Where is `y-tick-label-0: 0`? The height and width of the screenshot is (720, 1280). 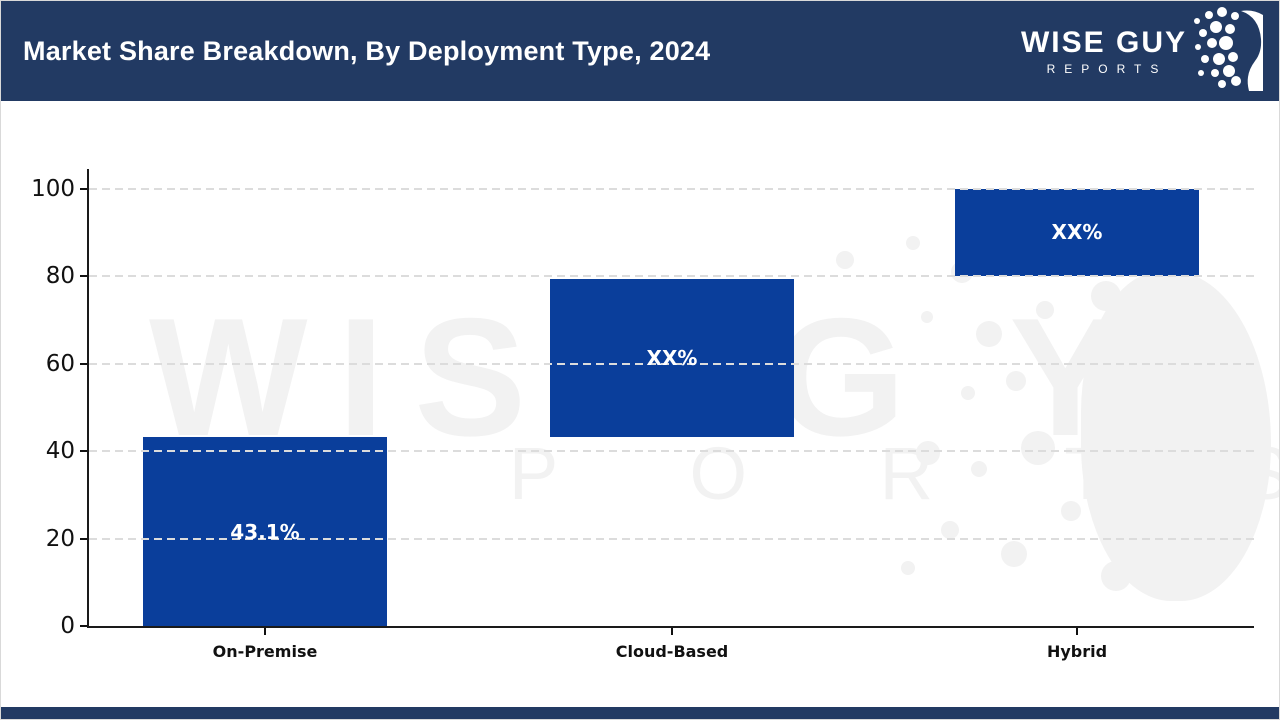
y-tick-label-0: 0 is located at coordinates (67, 626).